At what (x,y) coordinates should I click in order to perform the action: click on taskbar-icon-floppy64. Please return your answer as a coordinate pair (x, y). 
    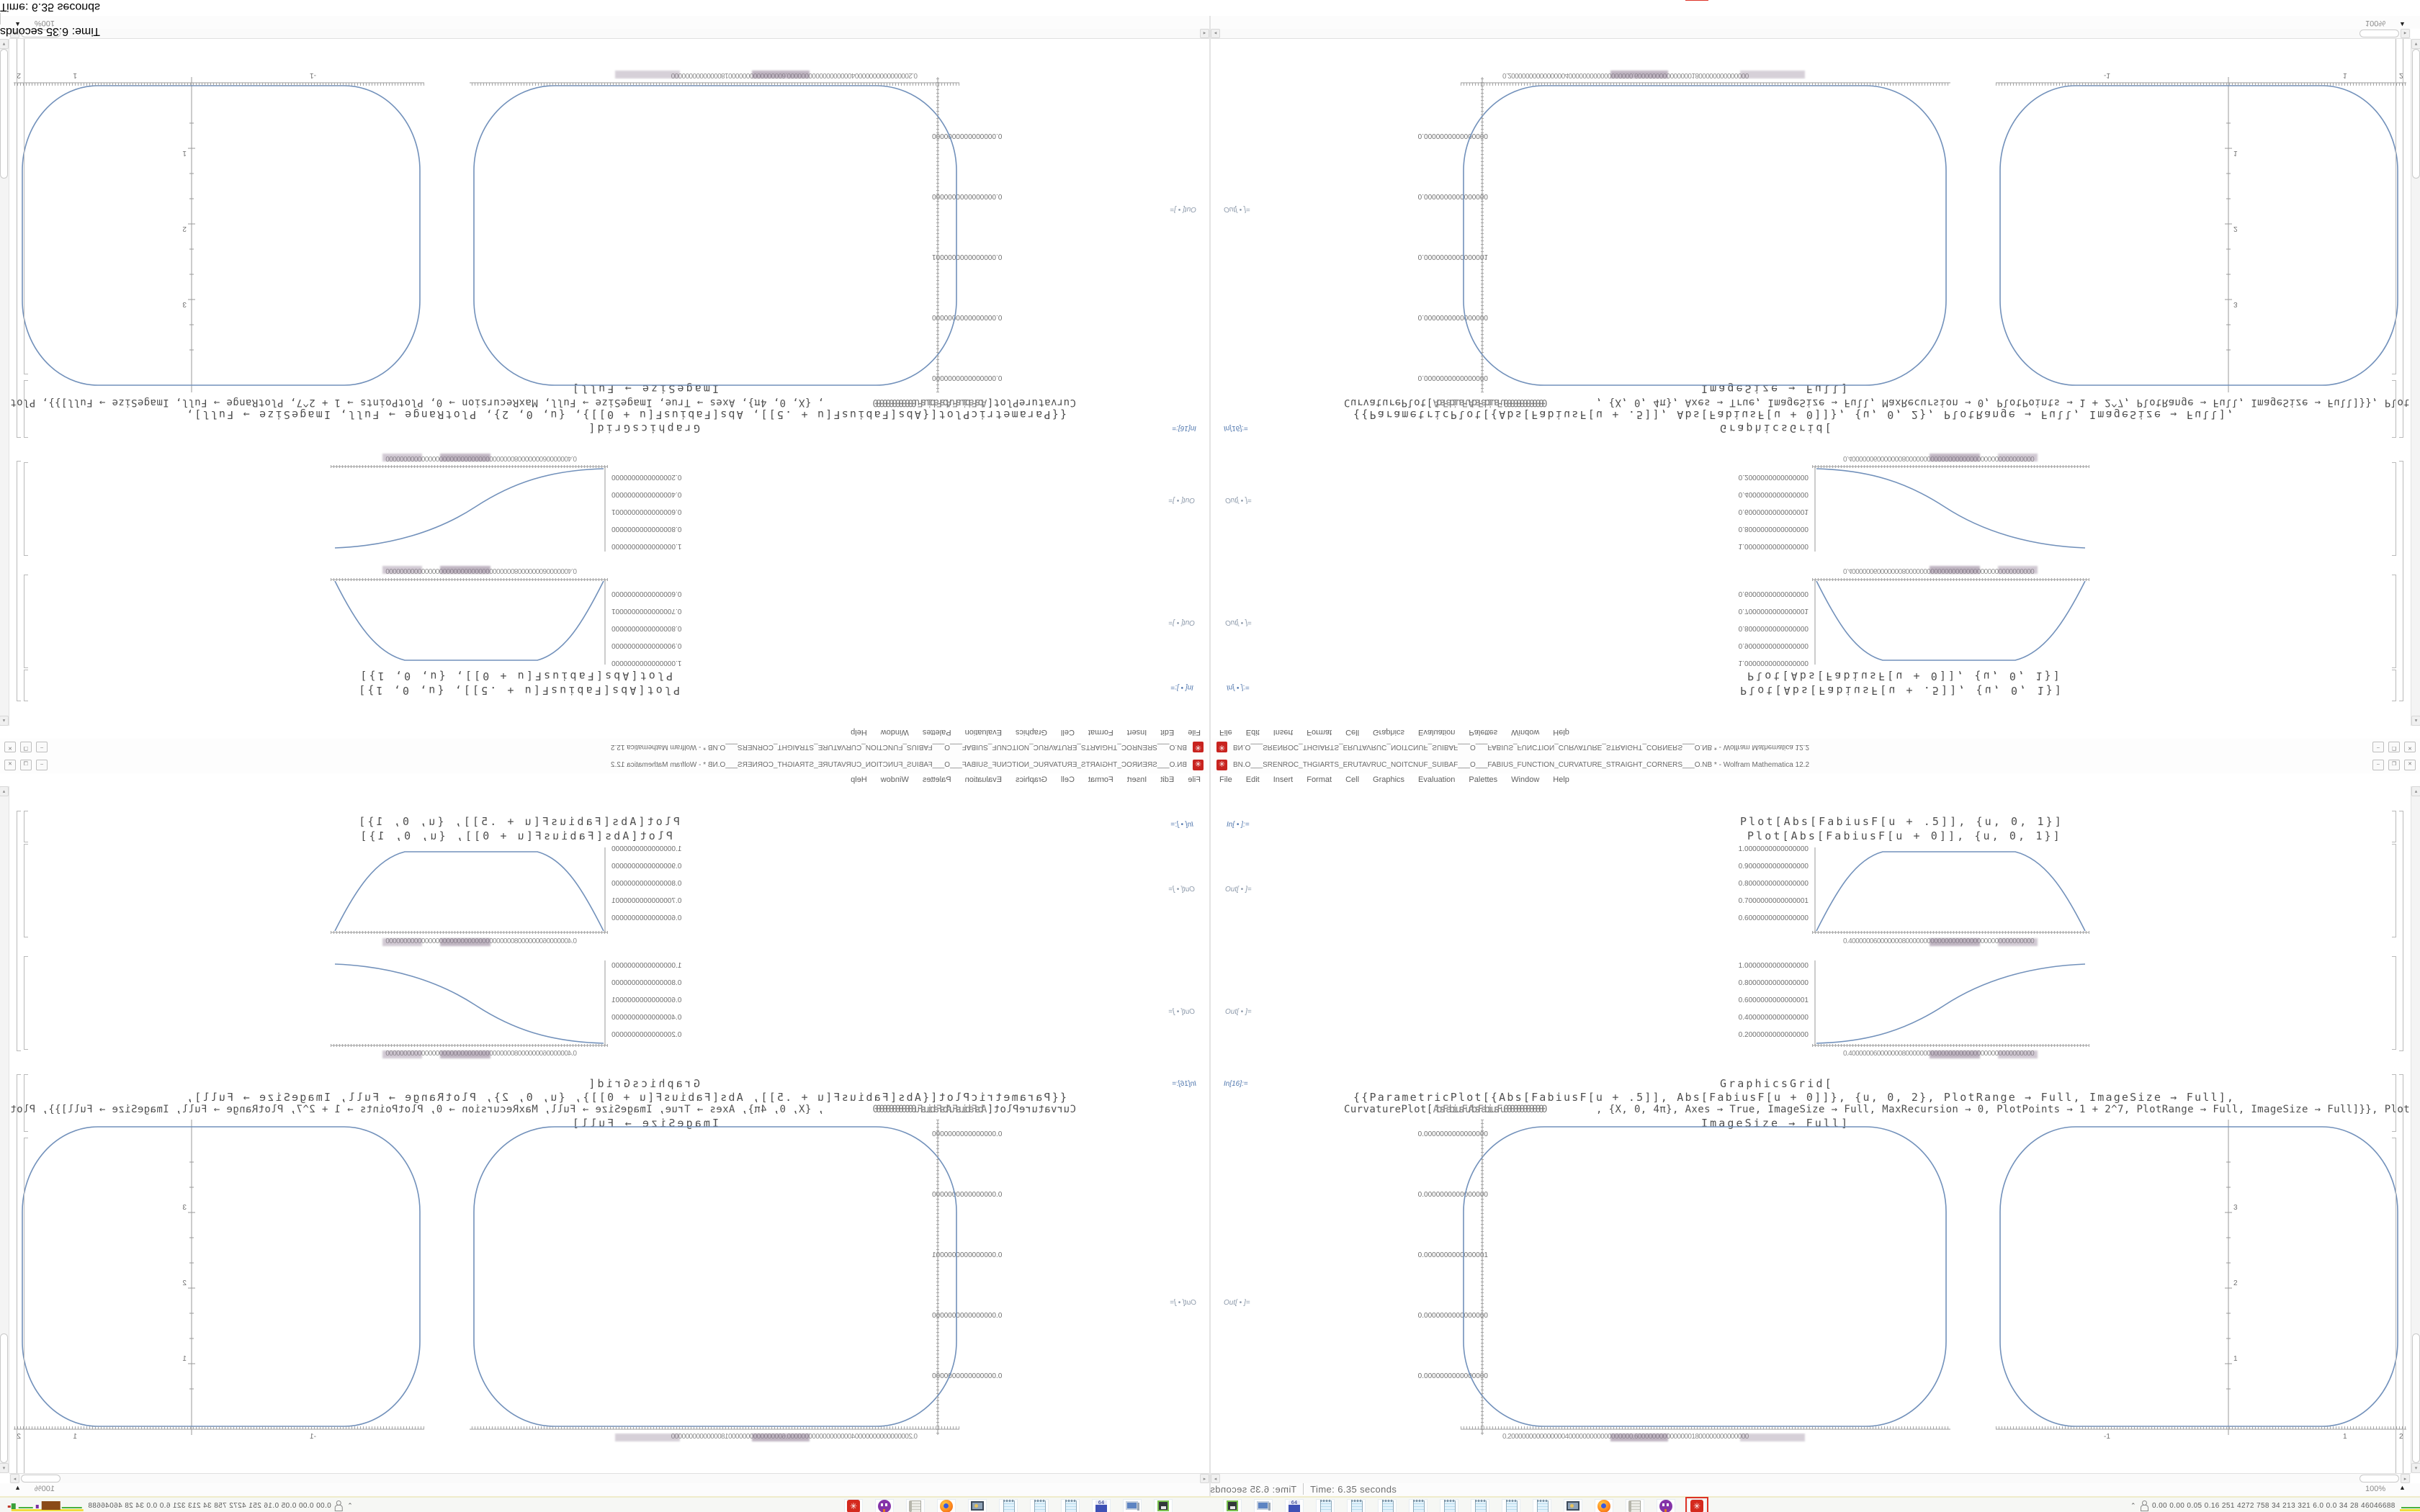
    Looking at the image, I should click on (1294, 1505).